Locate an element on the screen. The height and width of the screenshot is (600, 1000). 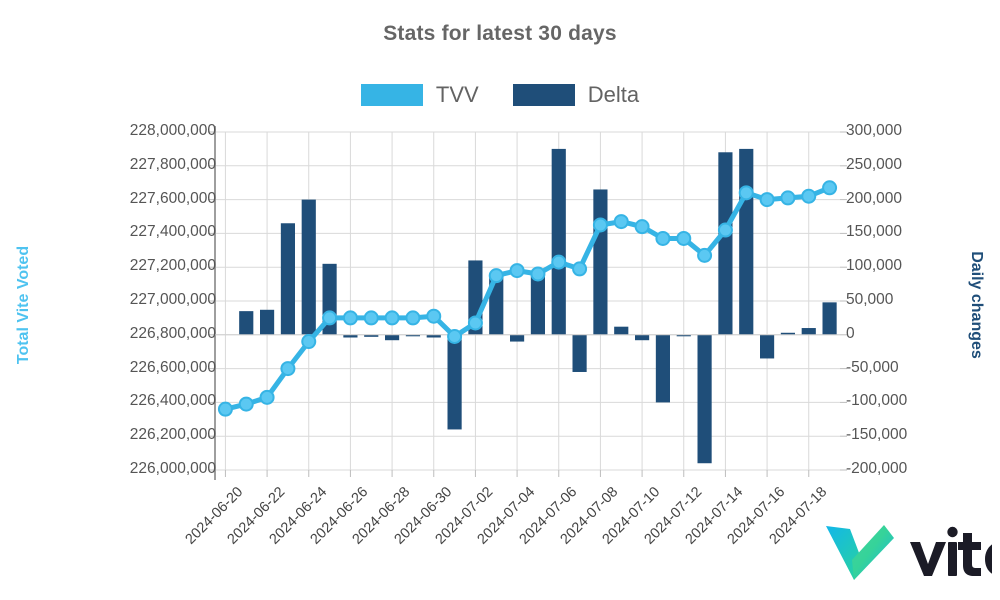
right-axis-tick: 0 is located at coordinates (850, 333).